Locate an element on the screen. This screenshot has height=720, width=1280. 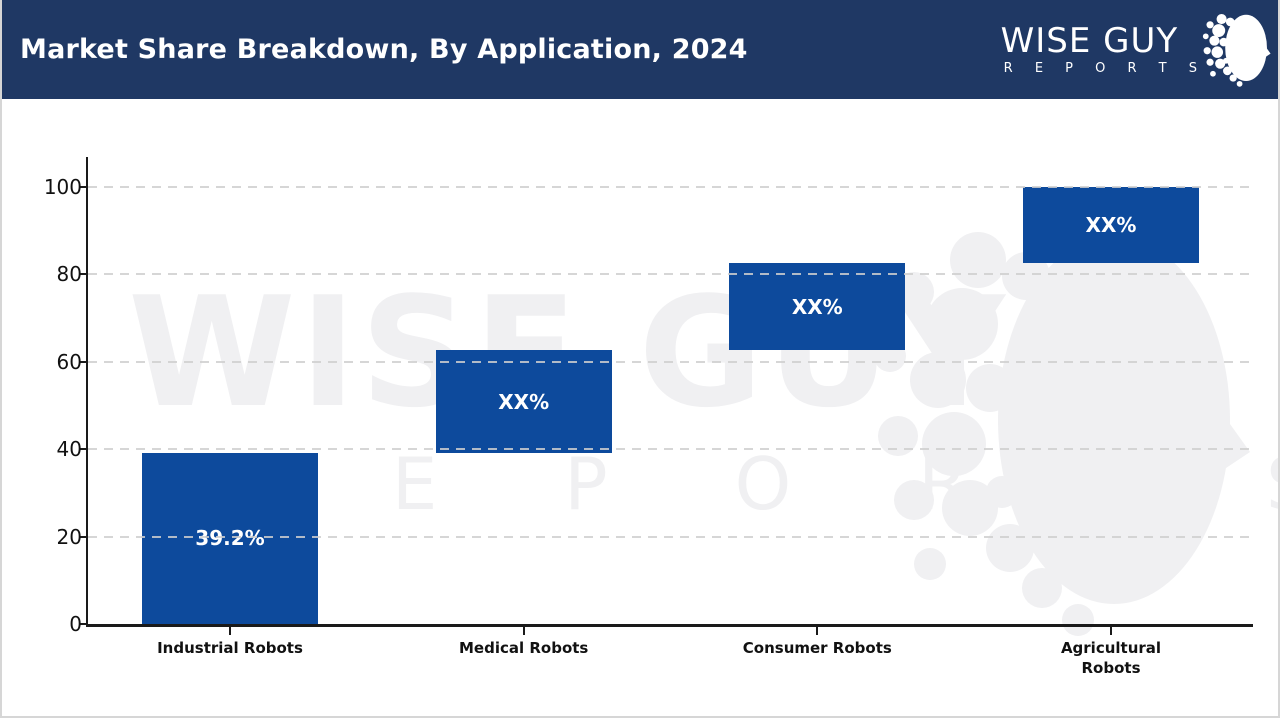
category-label-medical-robots: Medical Robots is located at coordinates (524, 648).